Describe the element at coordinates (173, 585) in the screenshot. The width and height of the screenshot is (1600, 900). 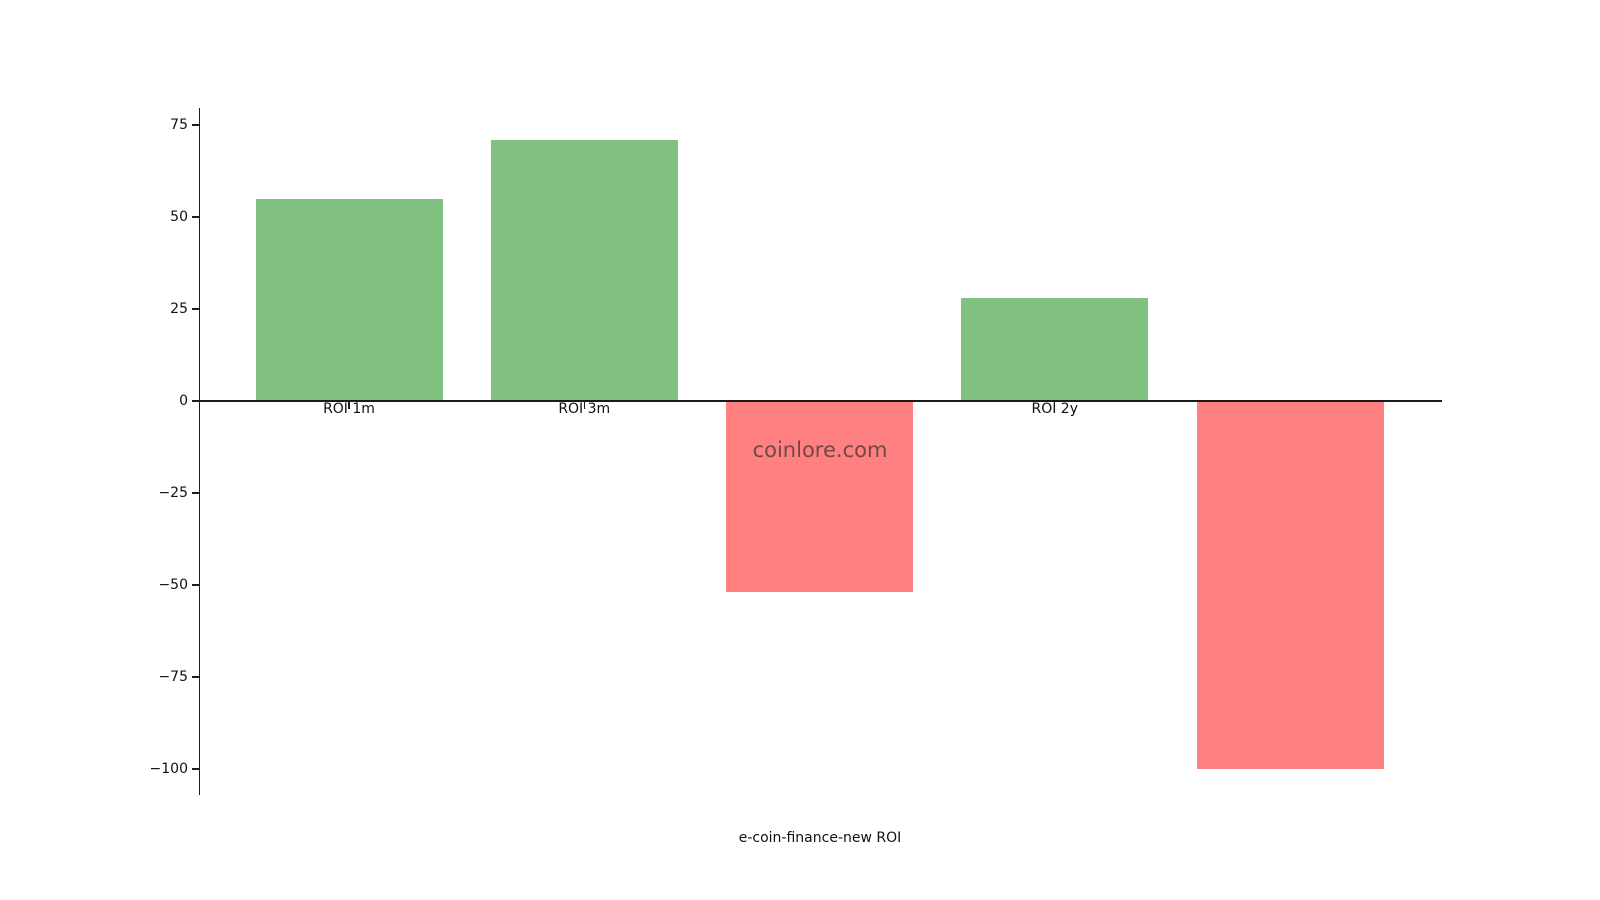
I see `y-tick-label: −50` at that location.